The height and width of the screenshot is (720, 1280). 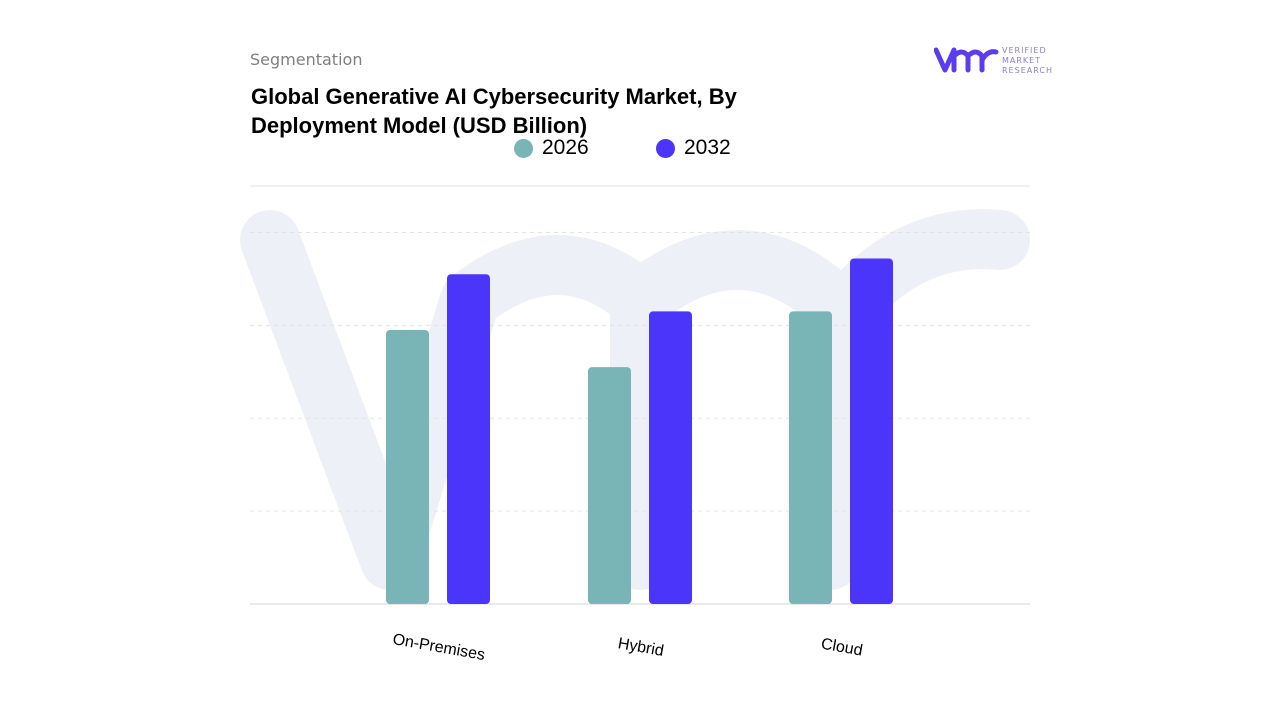 I want to click on brand-logo: VERIFIED MARKET RESEARCH, so click(x=993, y=60).